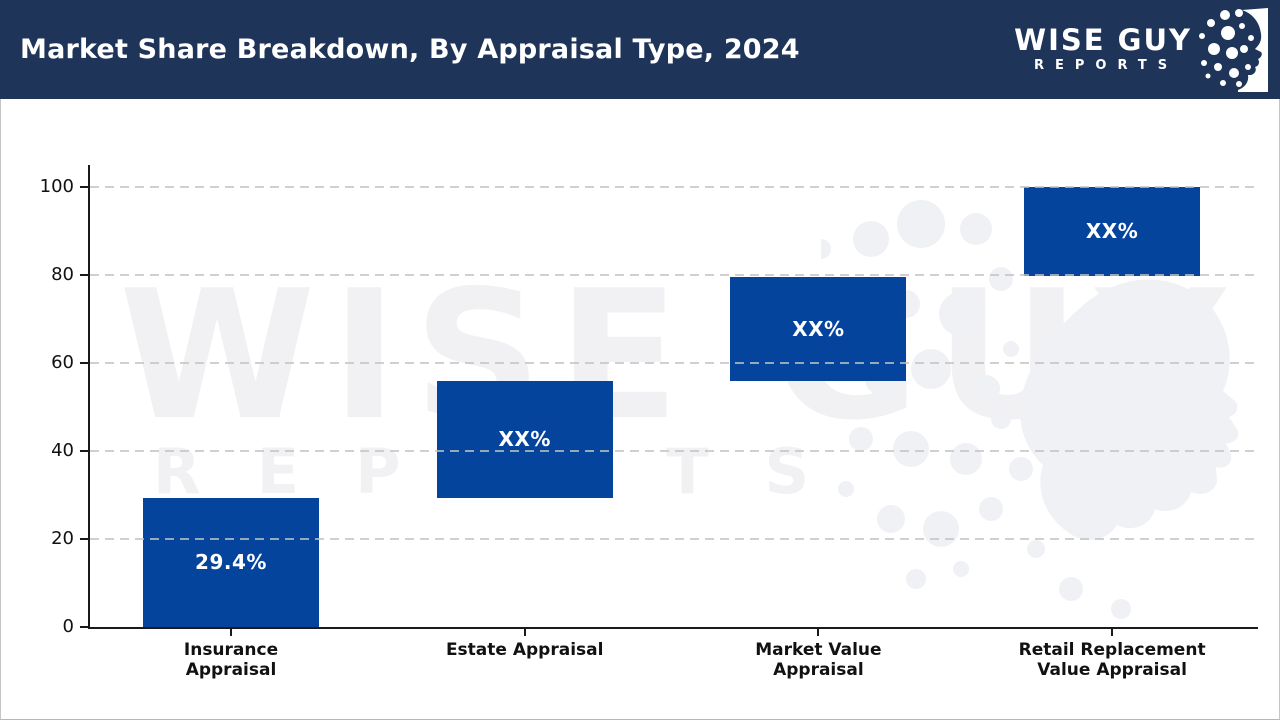  Describe the element at coordinates (89, 397) in the screenshot. I see `y-axis-spine` at that location.